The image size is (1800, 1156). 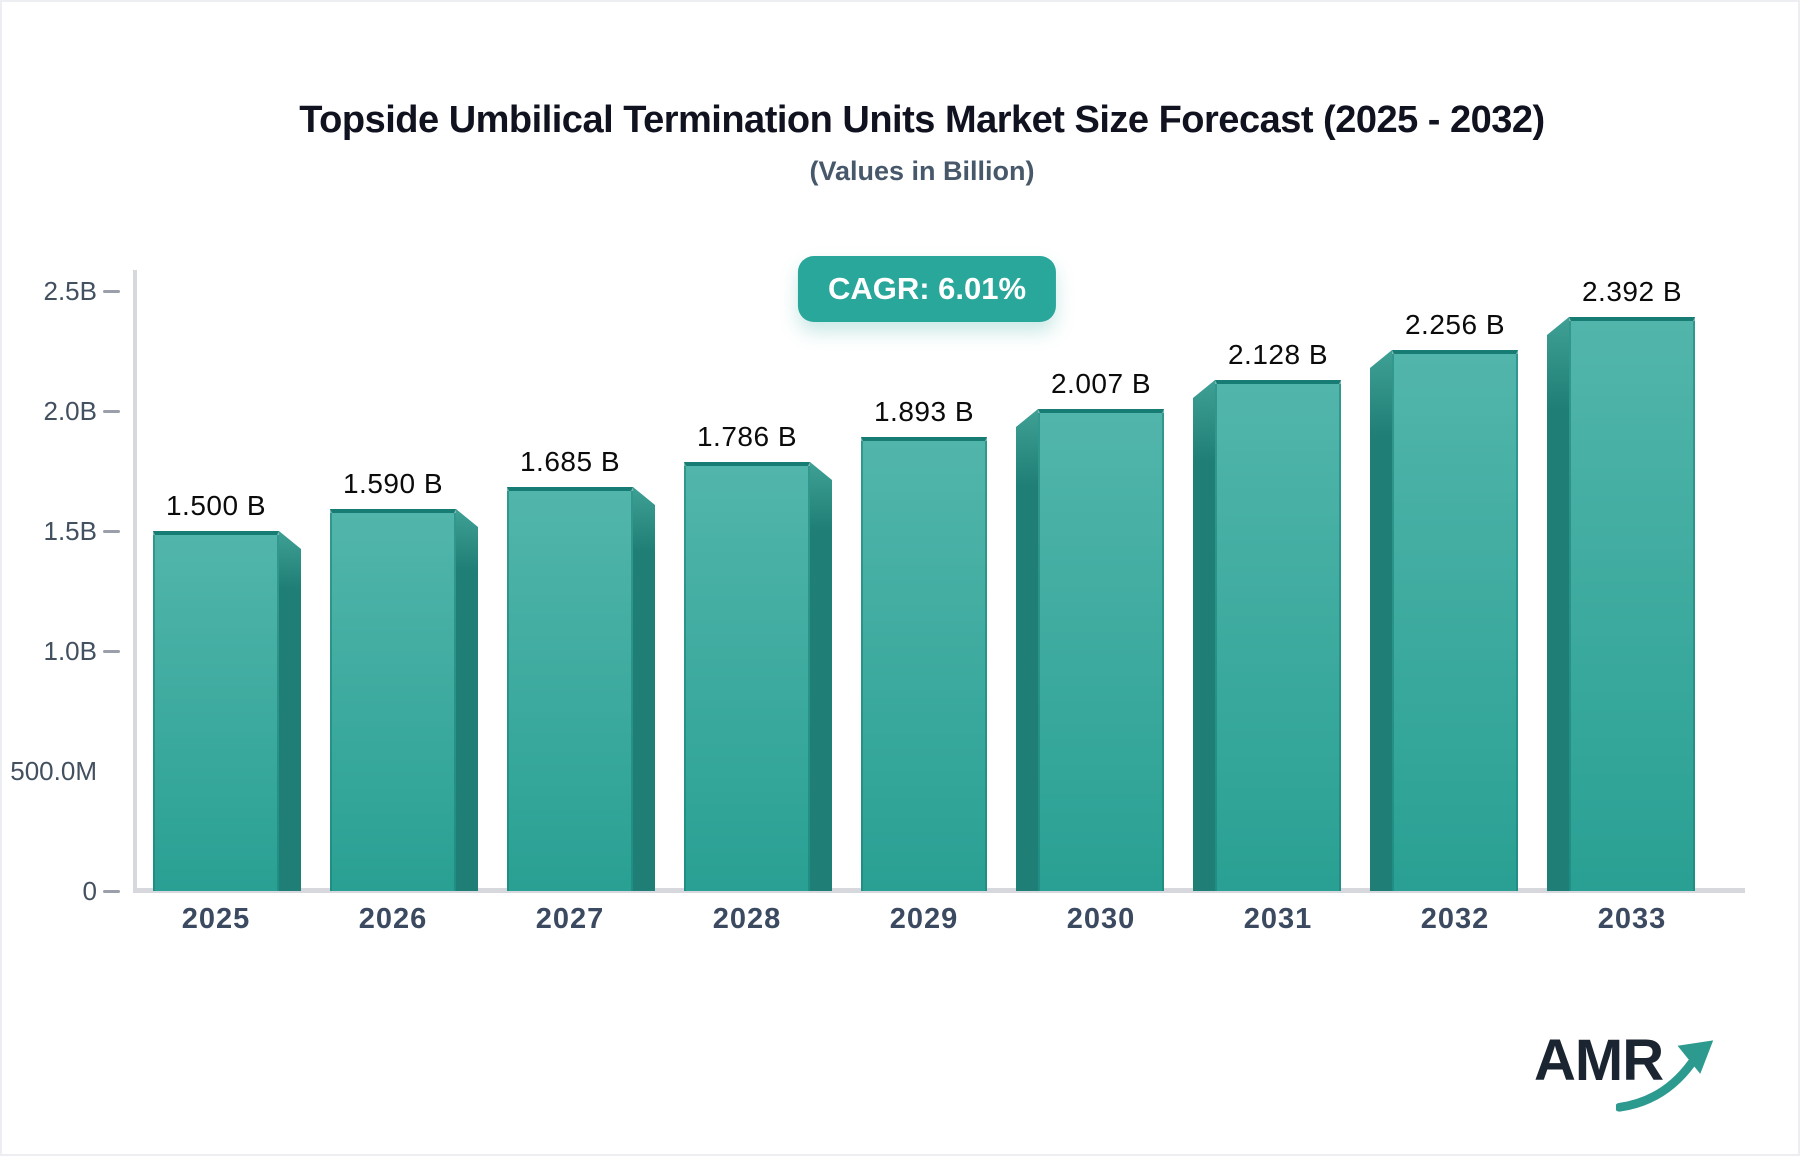 I want to click on bar-2029, so click(x=924, y=664).